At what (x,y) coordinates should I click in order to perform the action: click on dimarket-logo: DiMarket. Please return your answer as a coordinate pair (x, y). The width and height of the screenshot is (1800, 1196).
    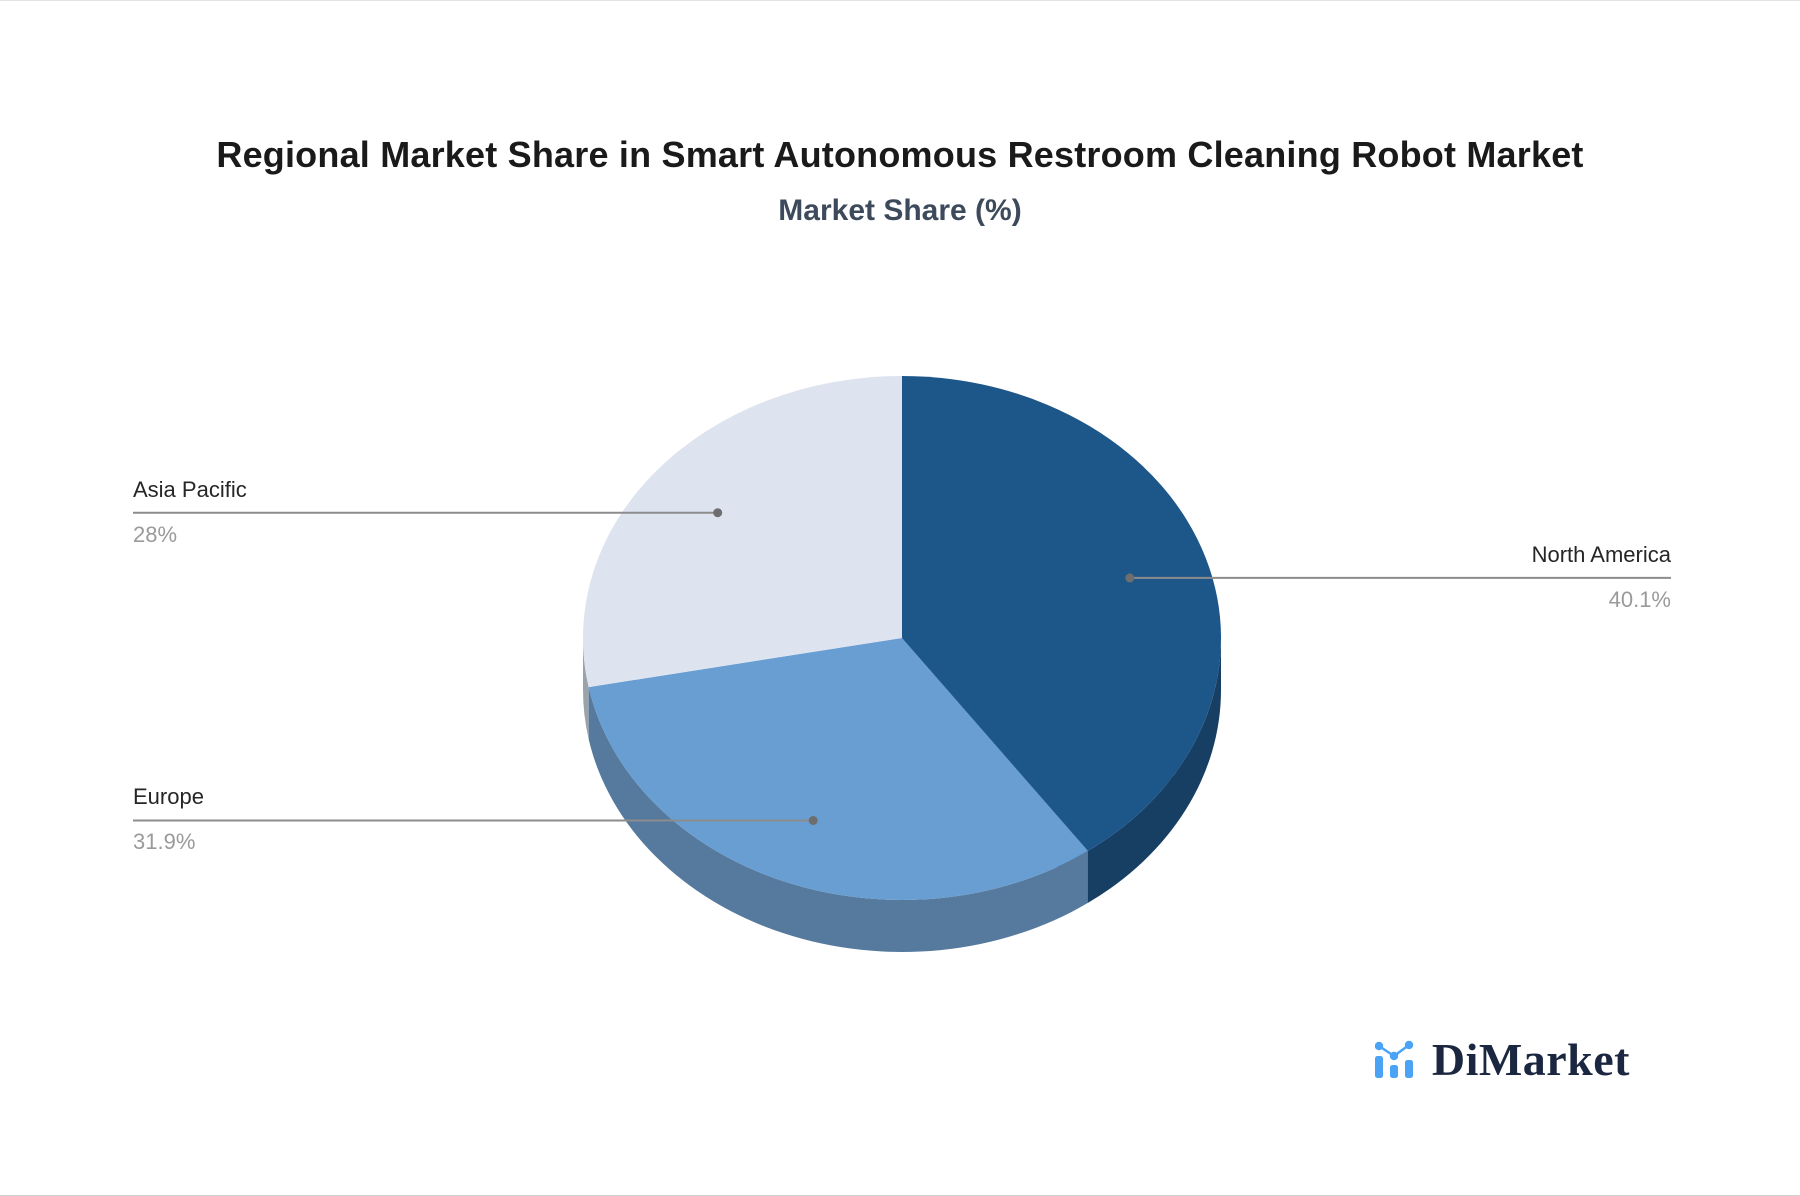
    Looking at the image, I should click on (1502, 1059).